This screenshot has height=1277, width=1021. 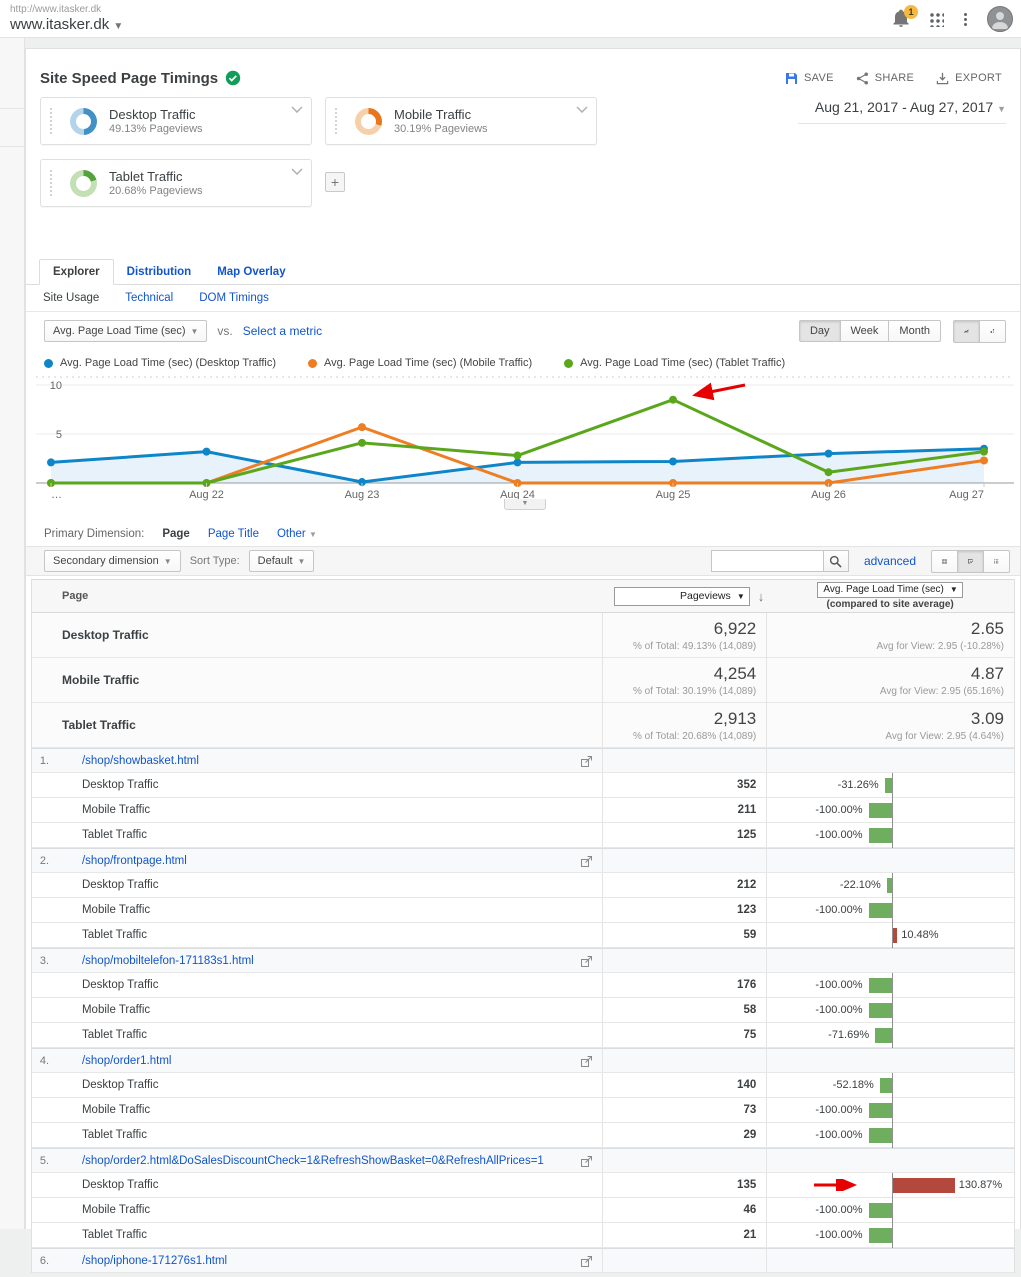 I want to click on subtab-dom-timings: DOM Timings, so click(x=234, y=298).